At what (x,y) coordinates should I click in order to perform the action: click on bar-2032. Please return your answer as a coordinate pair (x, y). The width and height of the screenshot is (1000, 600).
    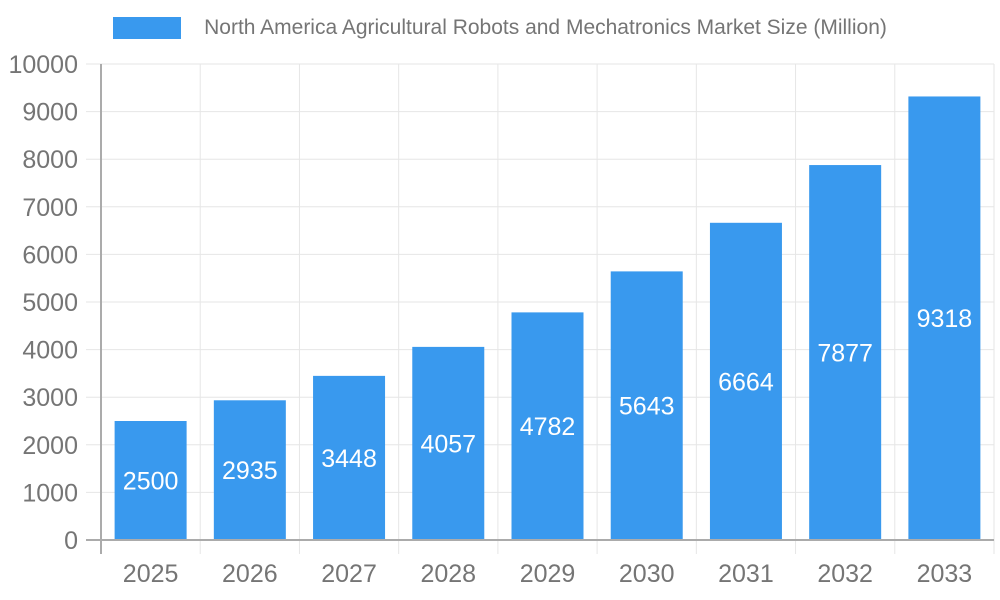
    Looking at the image, I should click on (845, 352).